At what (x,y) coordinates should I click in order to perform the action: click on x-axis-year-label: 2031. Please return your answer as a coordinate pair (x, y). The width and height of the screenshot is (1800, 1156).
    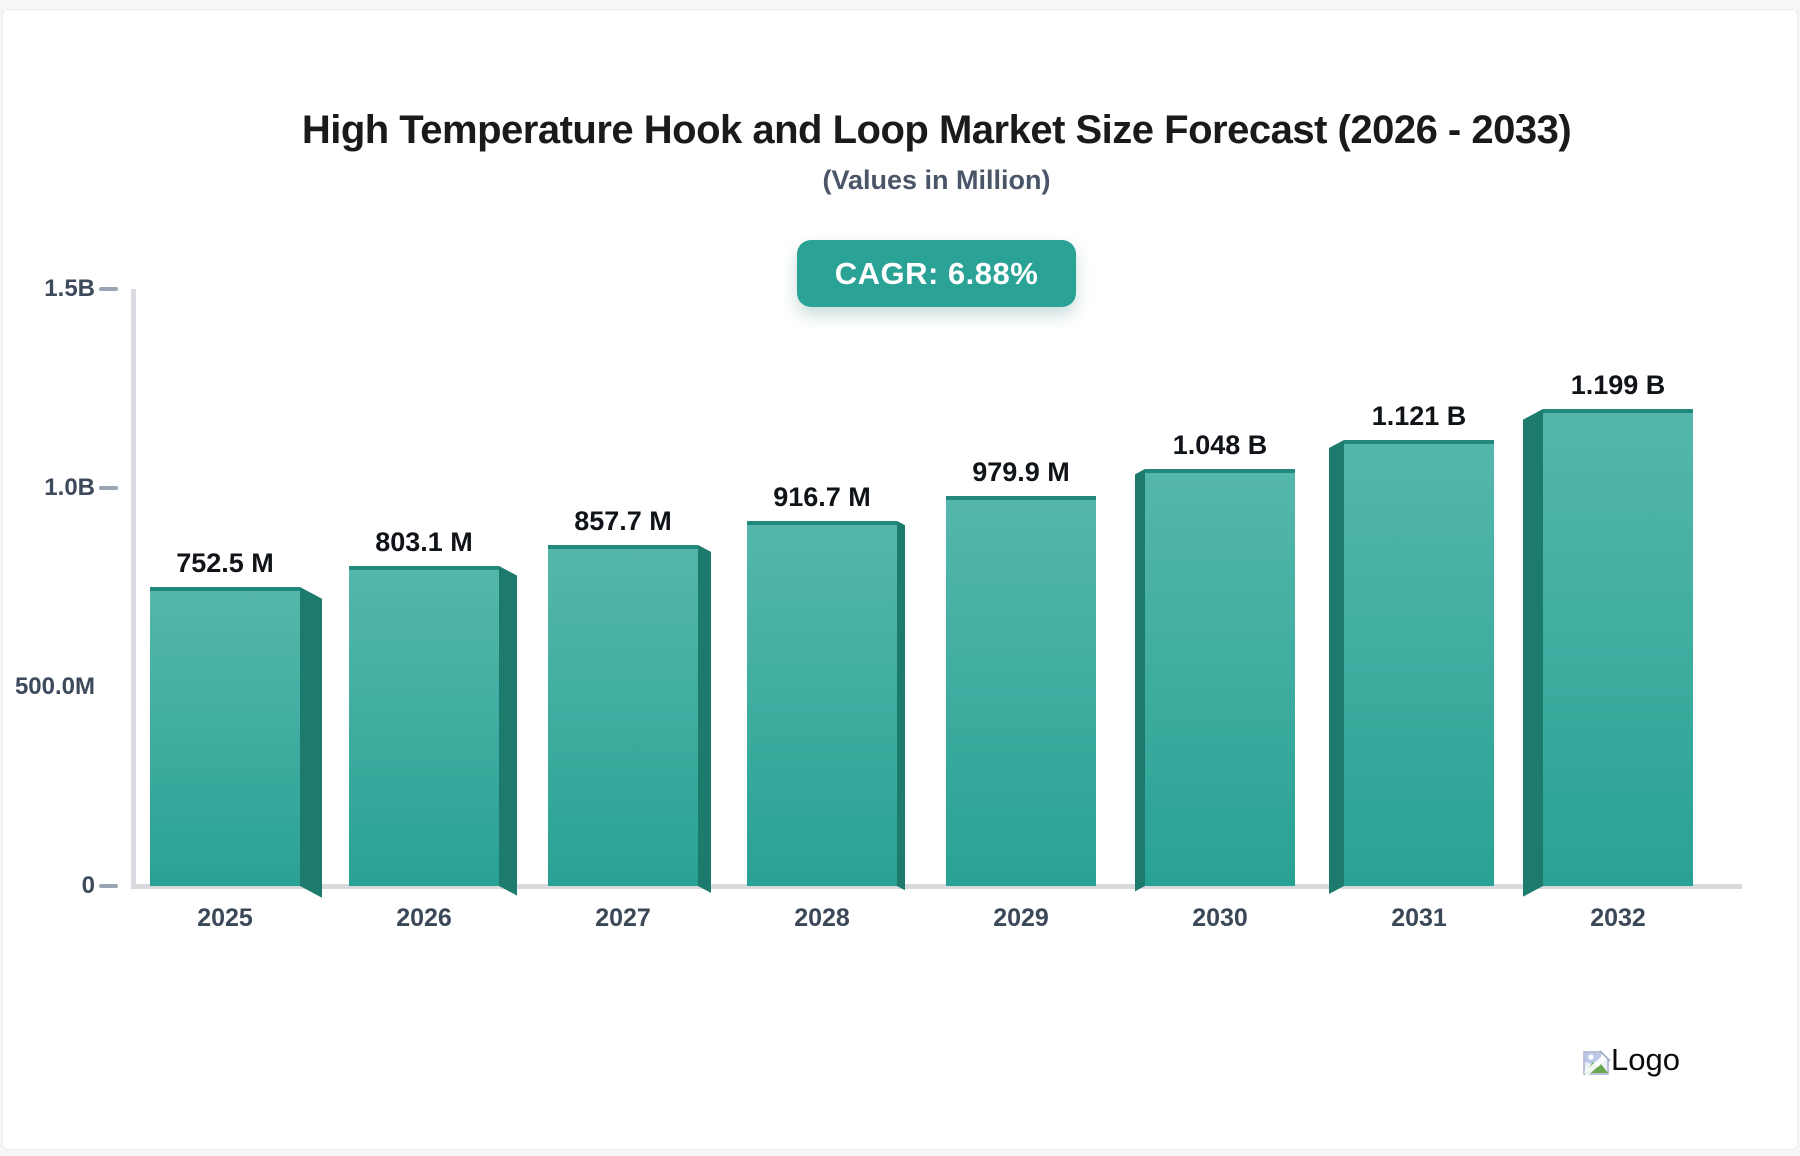
    Looking at the image, I should click on (1419, 918).